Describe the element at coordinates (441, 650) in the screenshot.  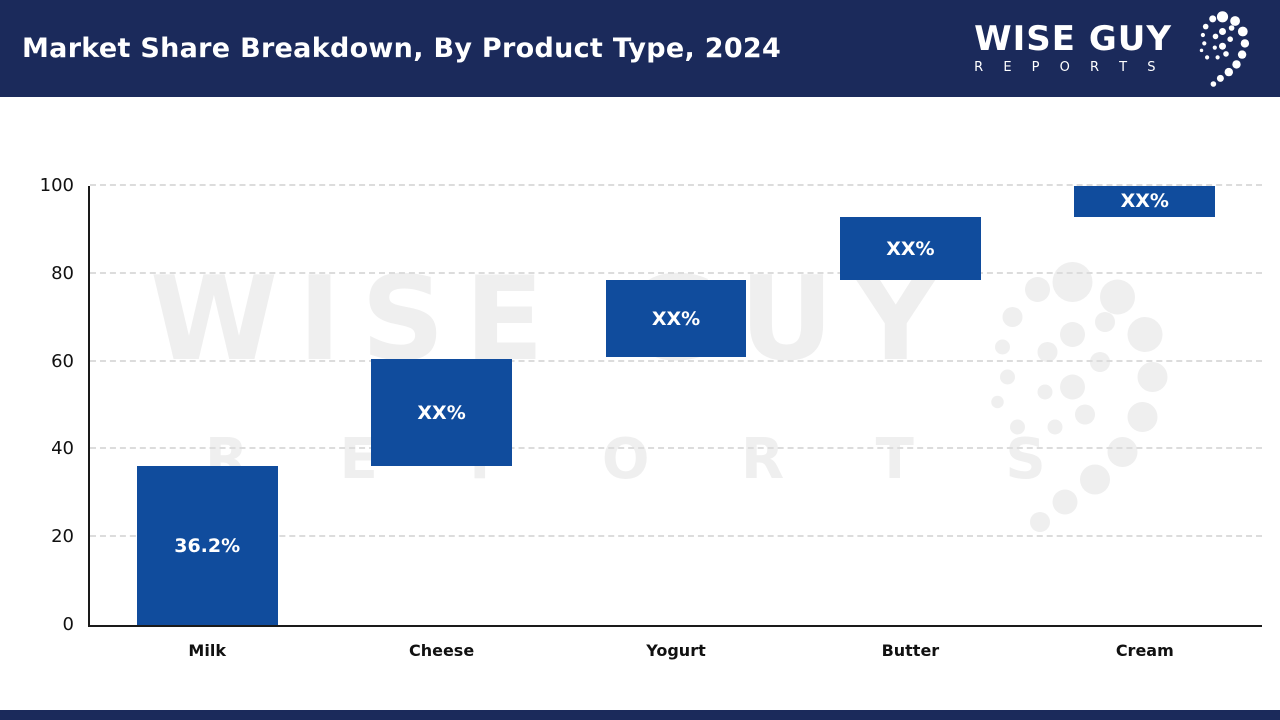
I see `x-axis-category-label-cheese: Cheese` at that location.